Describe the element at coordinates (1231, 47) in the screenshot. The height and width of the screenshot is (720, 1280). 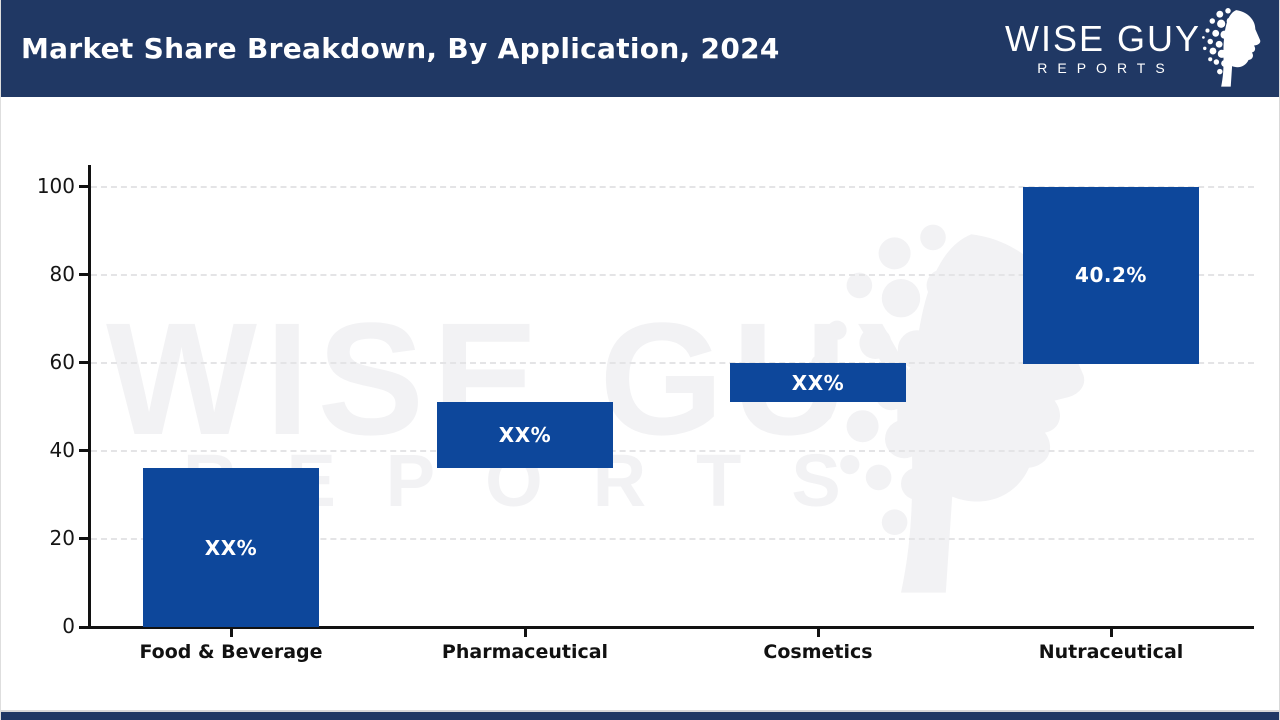
I see `dotted-face-icon` at that location.